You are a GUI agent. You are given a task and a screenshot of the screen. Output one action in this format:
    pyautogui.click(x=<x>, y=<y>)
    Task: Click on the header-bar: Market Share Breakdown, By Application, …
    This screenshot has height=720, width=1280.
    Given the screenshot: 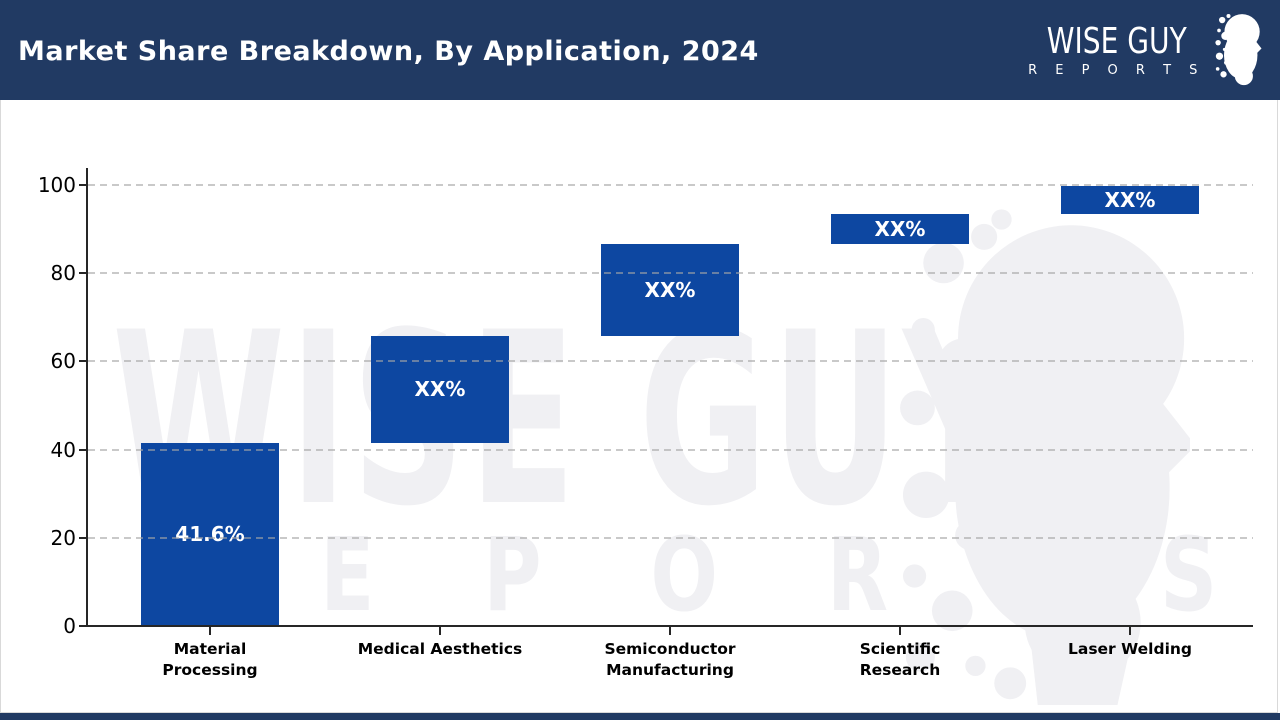 What is the action you would take?
    pyautogui.click(x=640, y=50)
    